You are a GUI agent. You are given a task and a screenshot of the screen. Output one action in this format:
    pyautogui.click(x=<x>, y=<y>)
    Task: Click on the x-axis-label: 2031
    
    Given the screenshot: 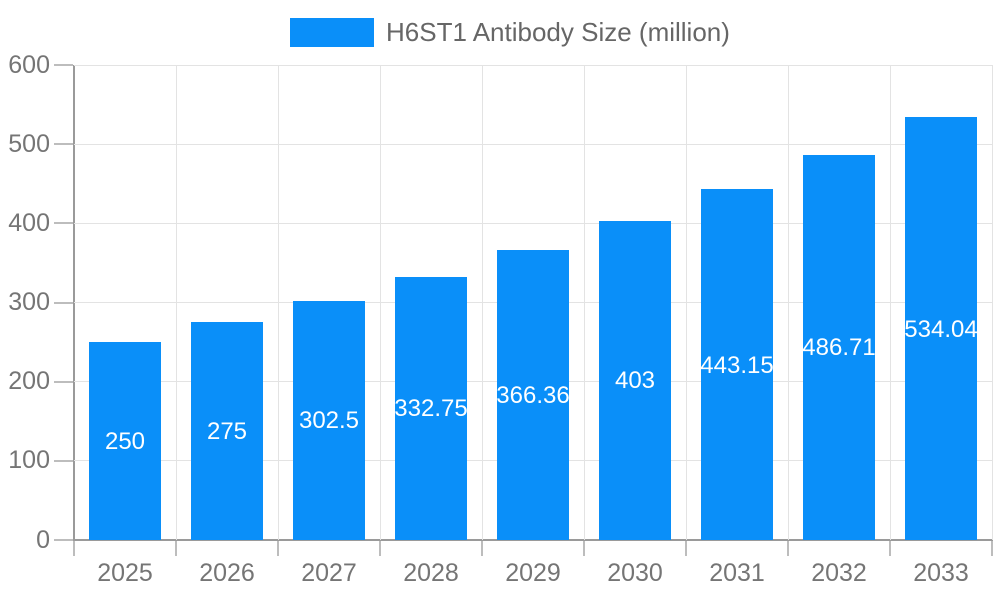 What is the action you would take?
    pyautogui.click(x=737, y=573)
    